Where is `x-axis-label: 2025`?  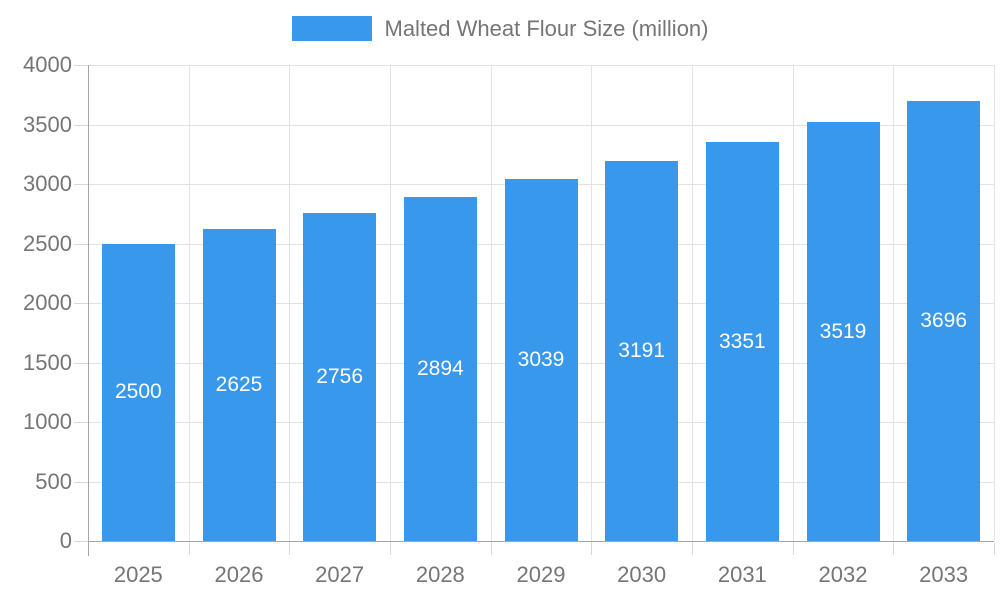 x-axis-label: 2025 is located at coordinates (138, 574).